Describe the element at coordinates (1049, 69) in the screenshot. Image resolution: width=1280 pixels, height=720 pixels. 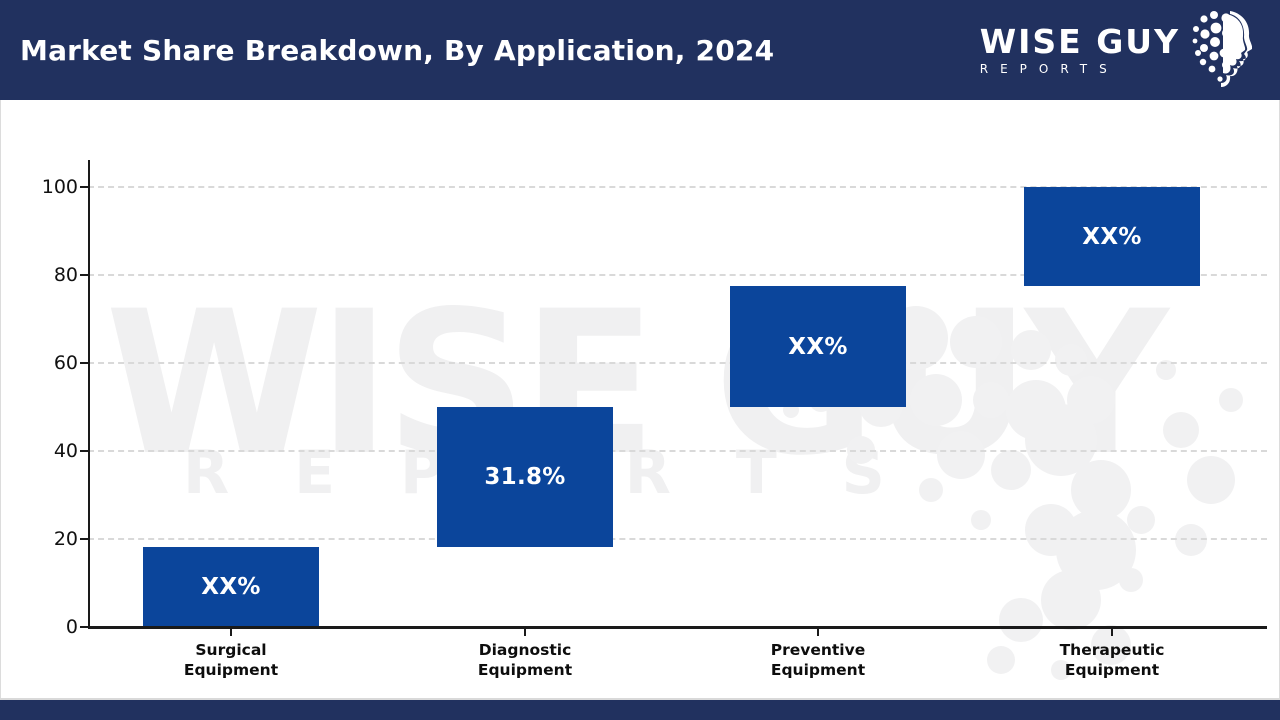
I see `logo-subtitle: REPORTS` at that location.